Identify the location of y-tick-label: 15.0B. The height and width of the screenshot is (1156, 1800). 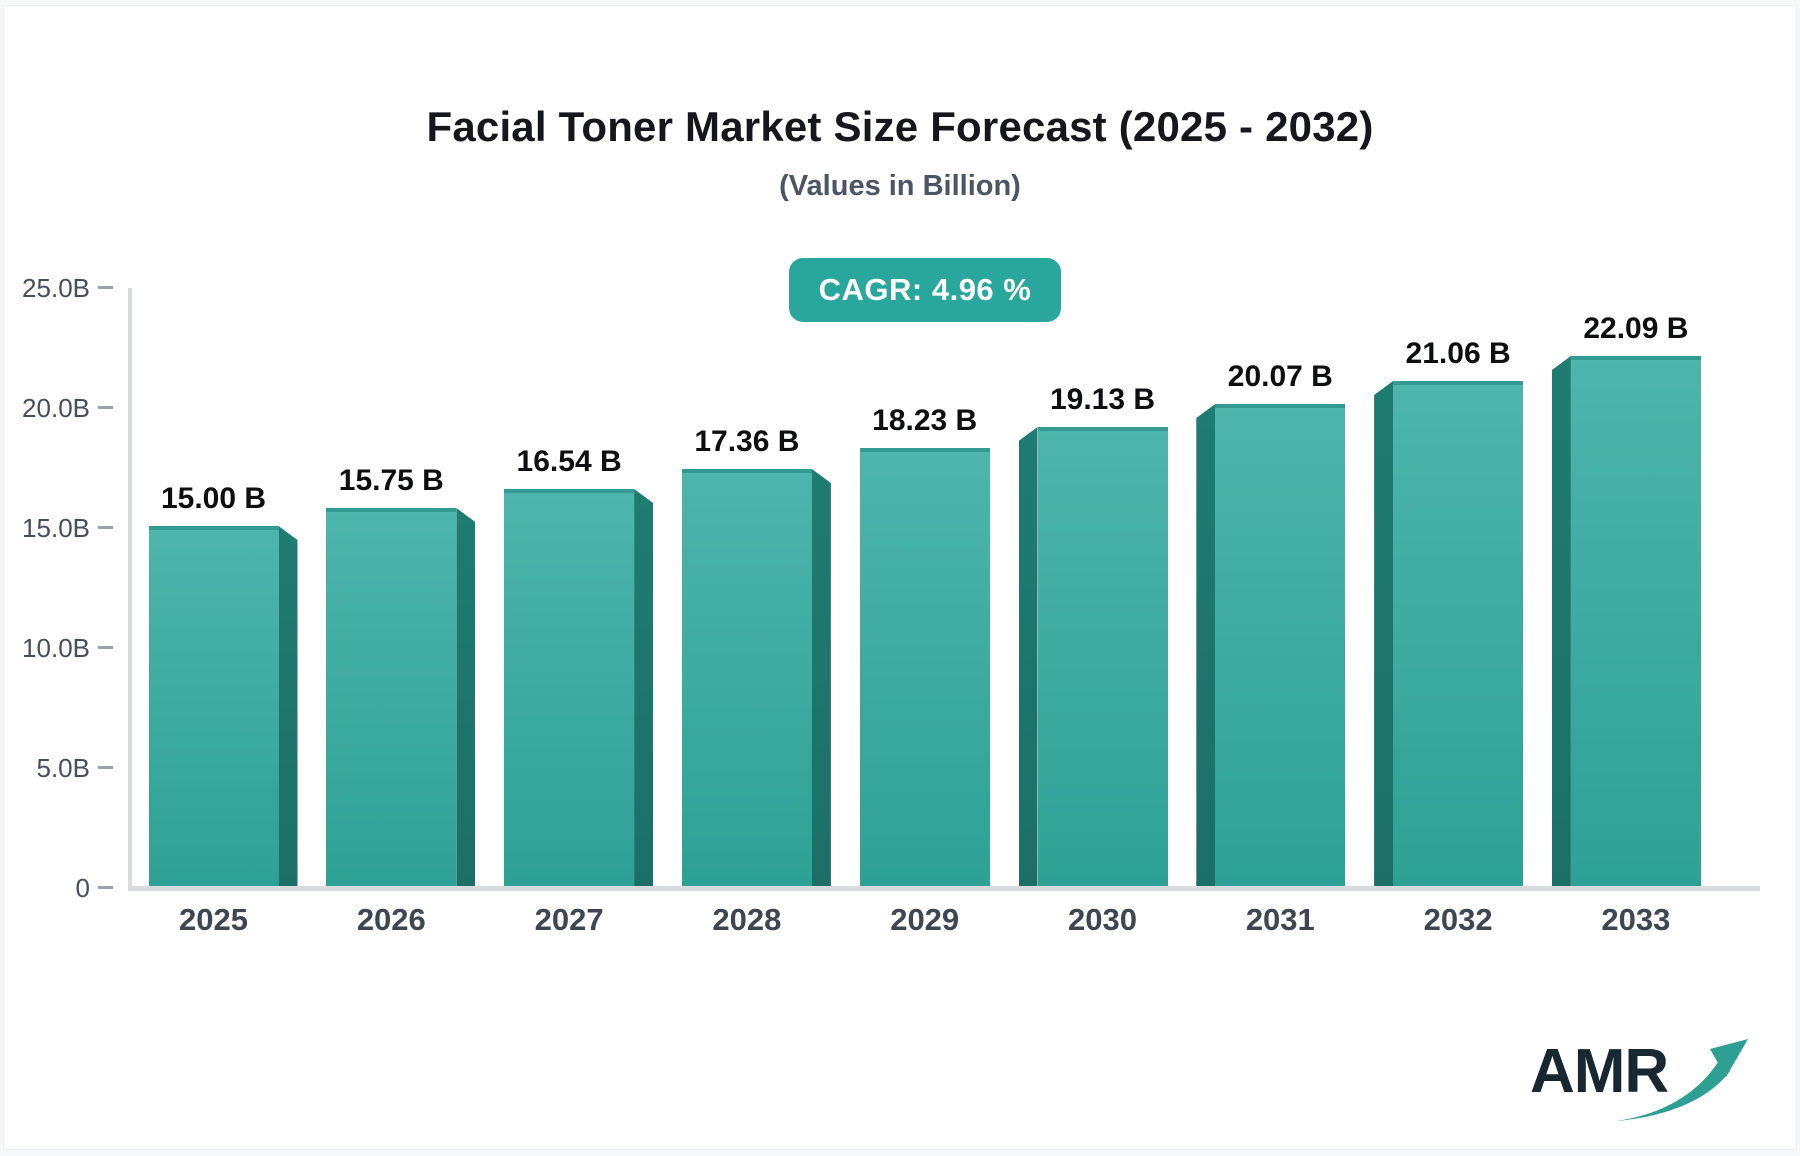
(56, 528).